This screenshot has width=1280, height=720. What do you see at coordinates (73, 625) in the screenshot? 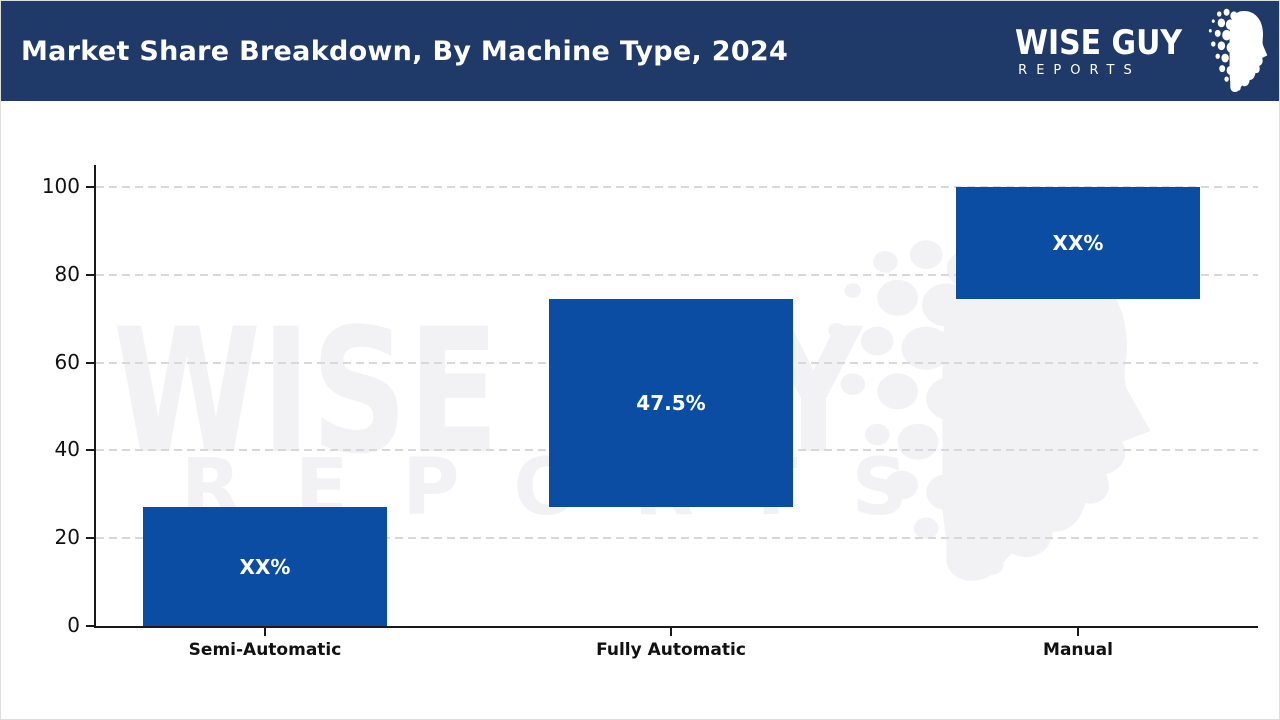
I see `y-tick-label-0: 0` at bounding box center [73, 625].